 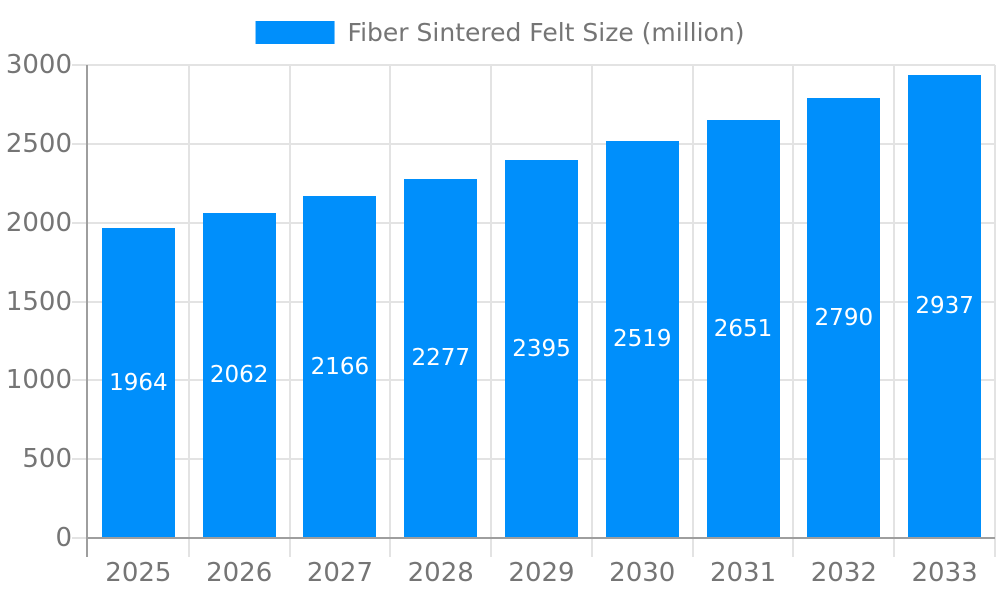 What do you see at coordinates (540, 538) in the screenshot?
I see `x-axis-line` at bounding box center [540, 538].